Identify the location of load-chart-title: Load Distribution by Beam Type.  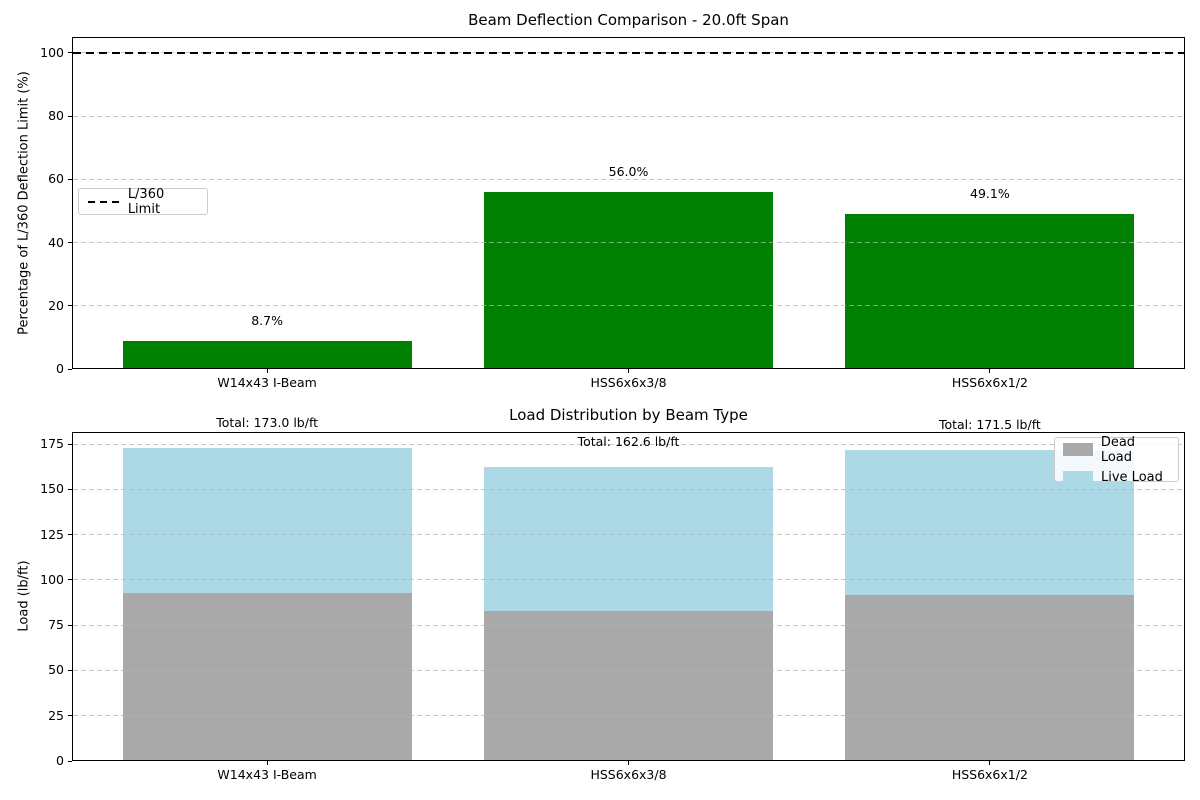
(628, 415).